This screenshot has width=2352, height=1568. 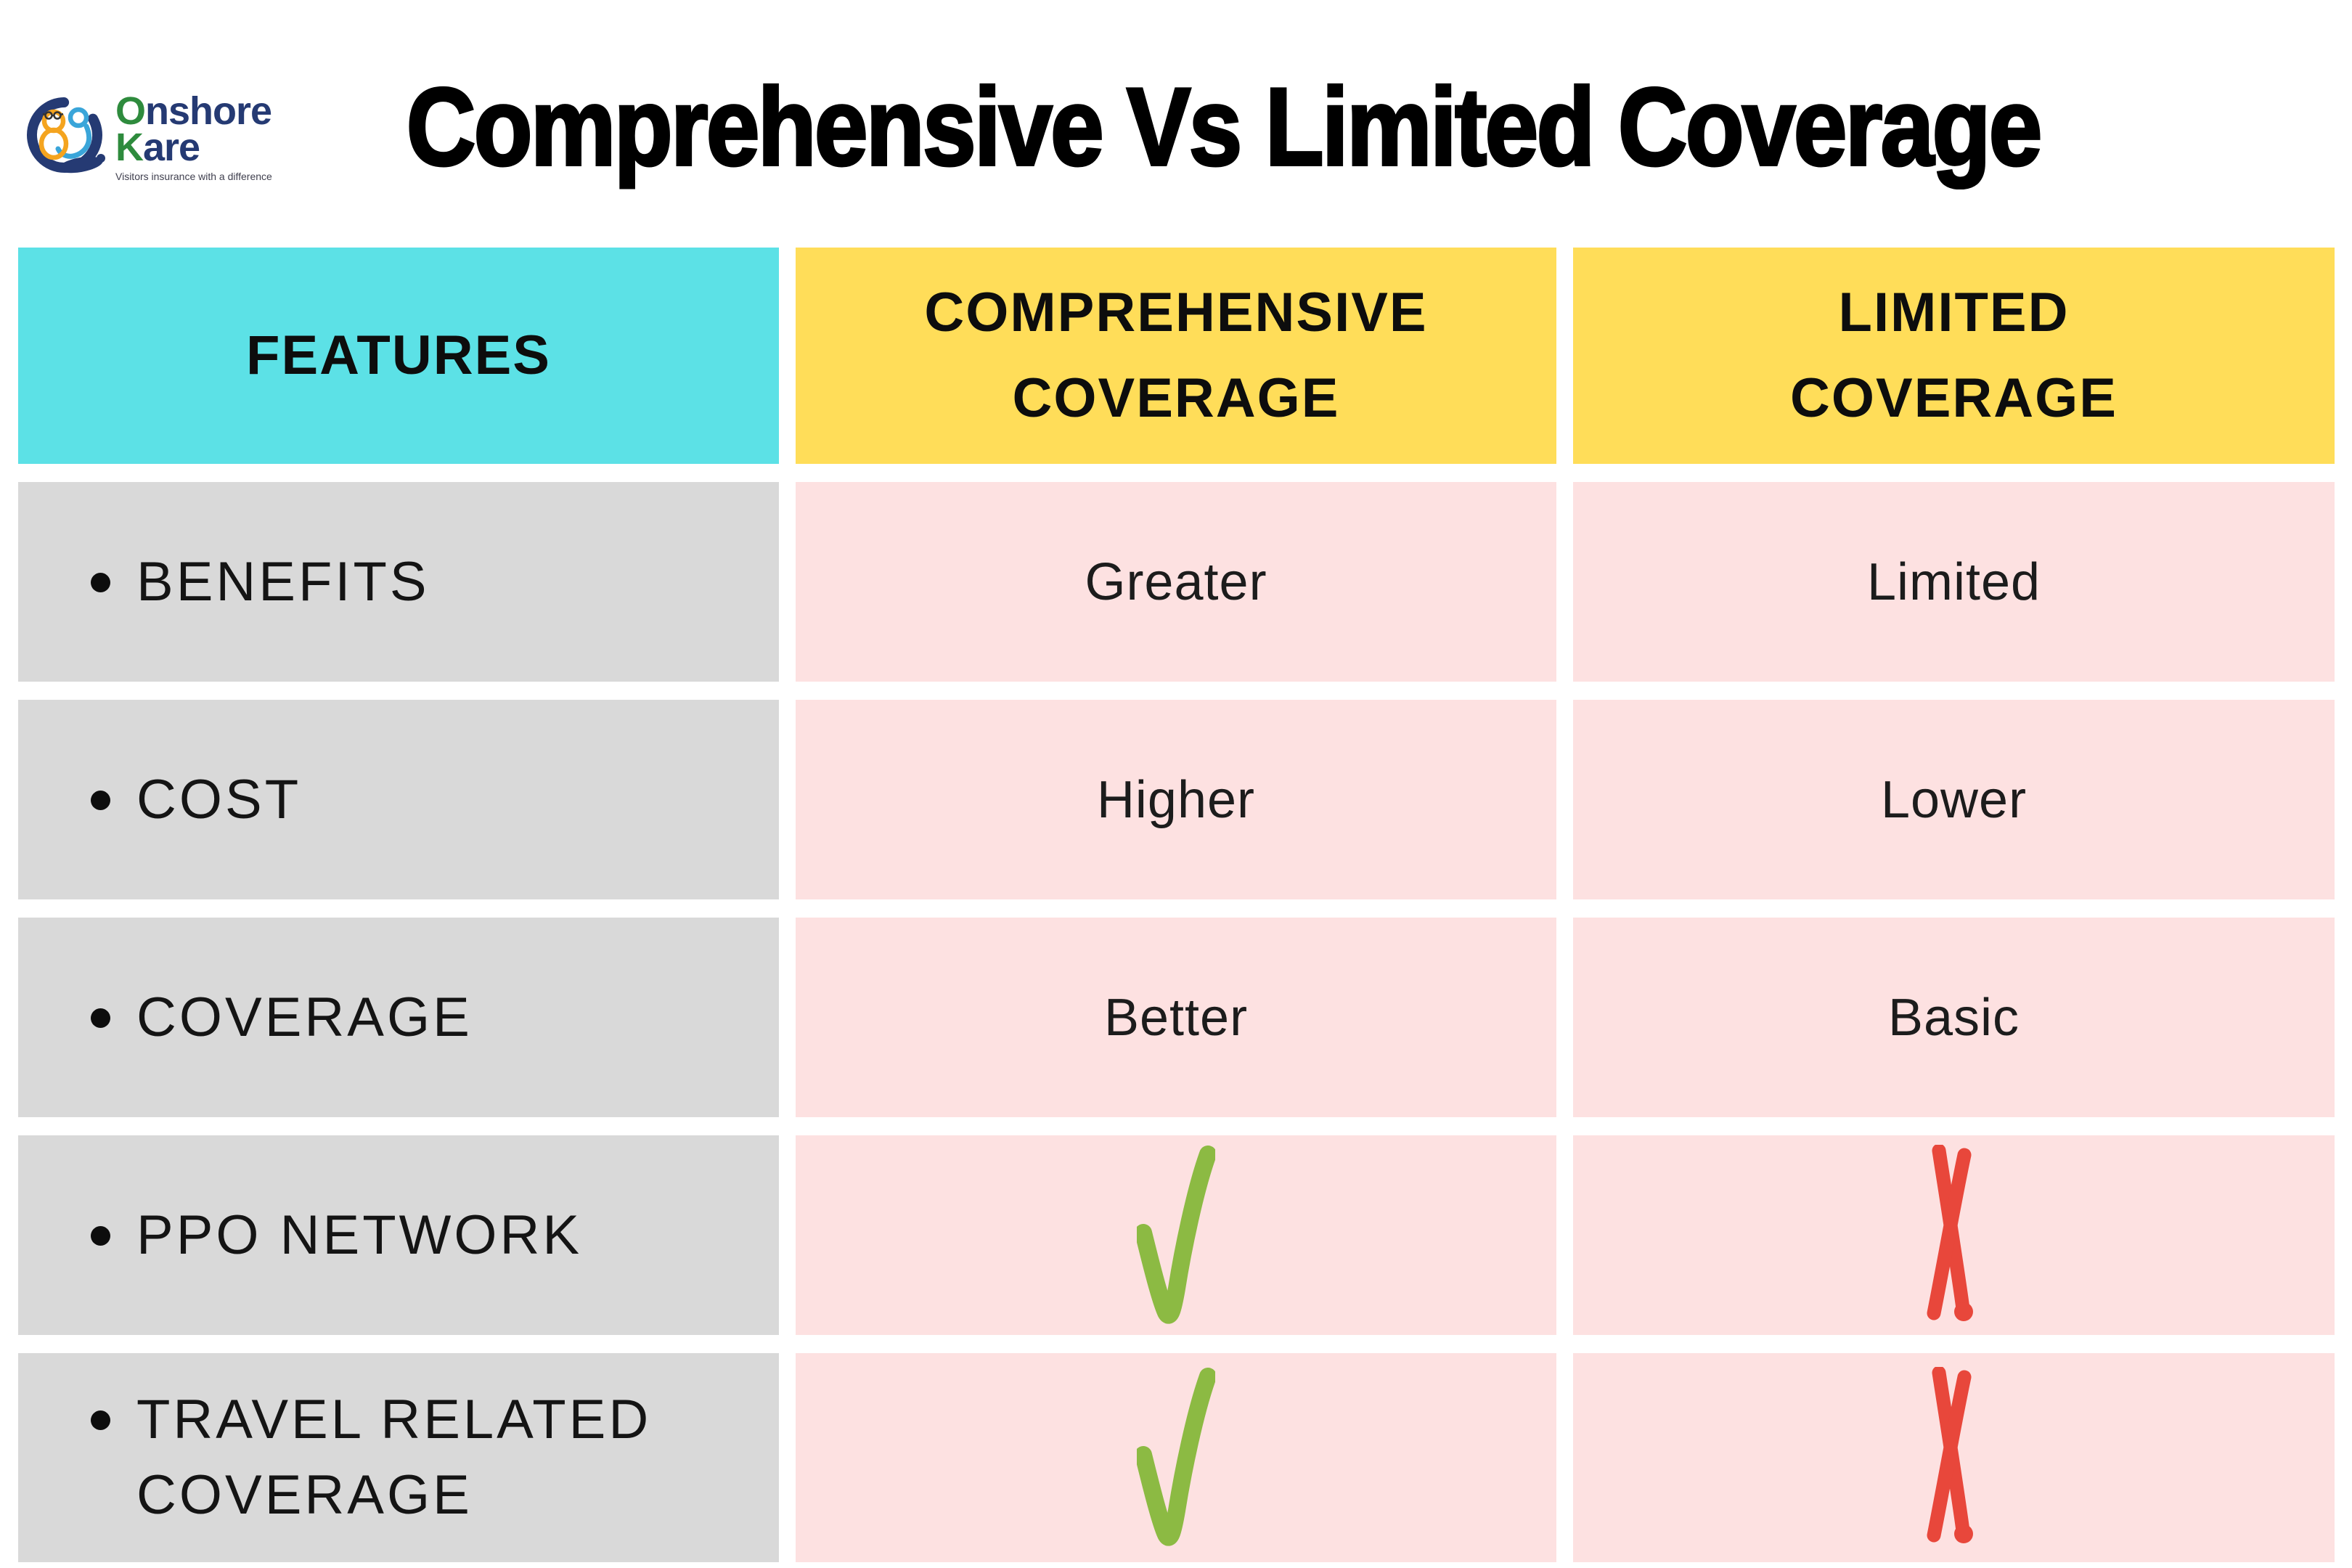 I want to click on feature-cell: BENEFITS, so click(x=399, y=582).